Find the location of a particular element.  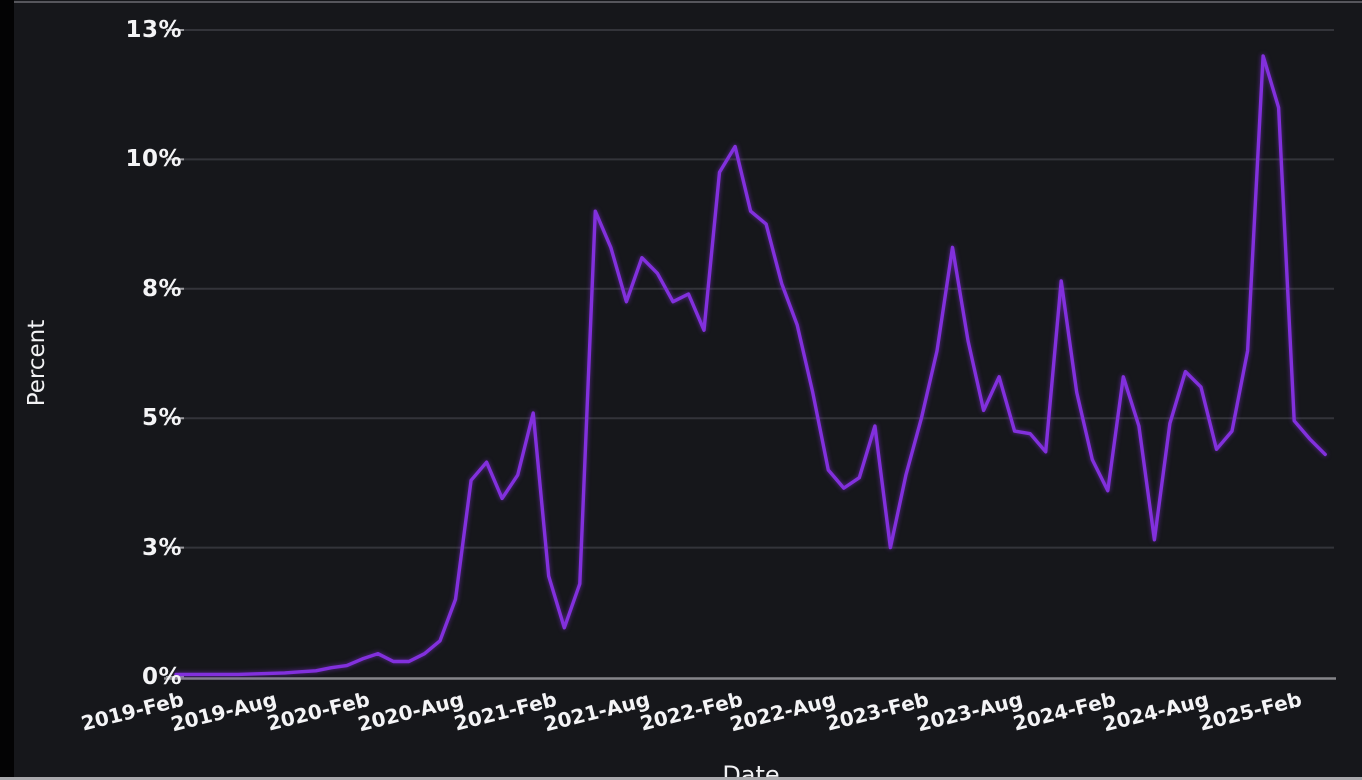

top-edge-line is located at coordinates (681, 2).